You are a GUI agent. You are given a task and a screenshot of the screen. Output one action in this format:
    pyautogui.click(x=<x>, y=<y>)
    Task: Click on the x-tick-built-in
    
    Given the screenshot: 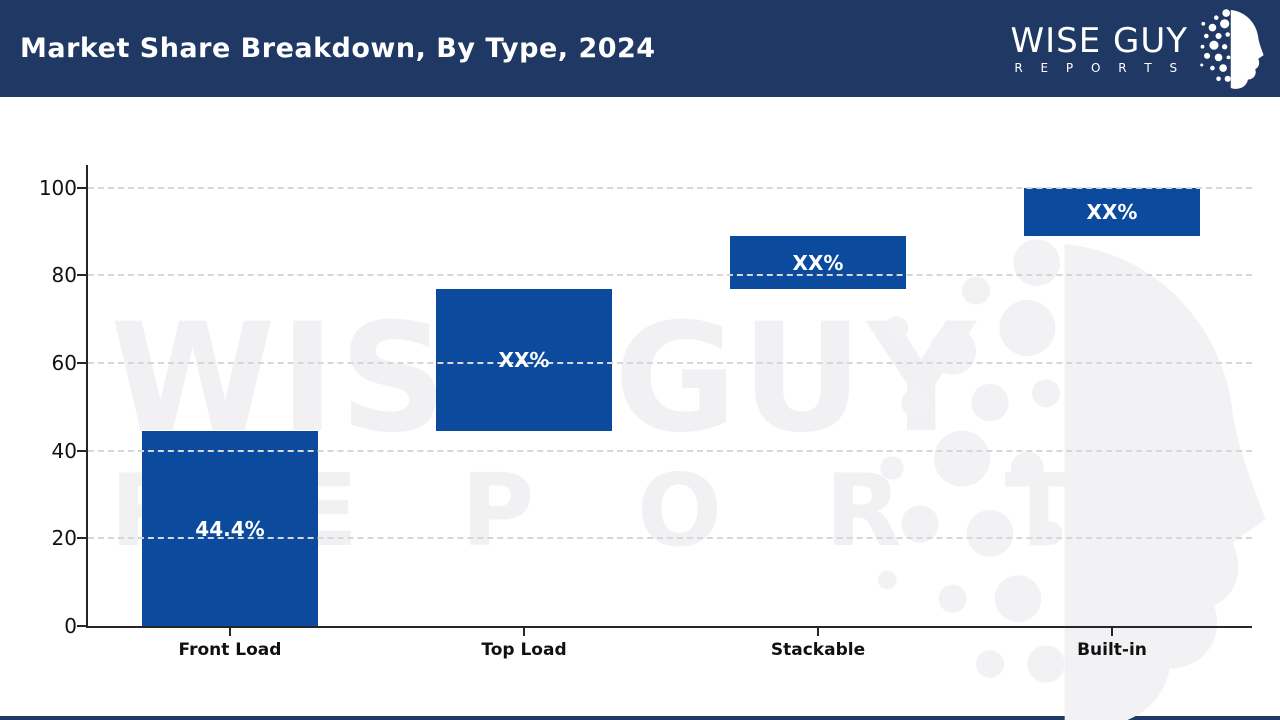 What is the action you would take?
    pyautogui.click(x=1112, y=632)
    